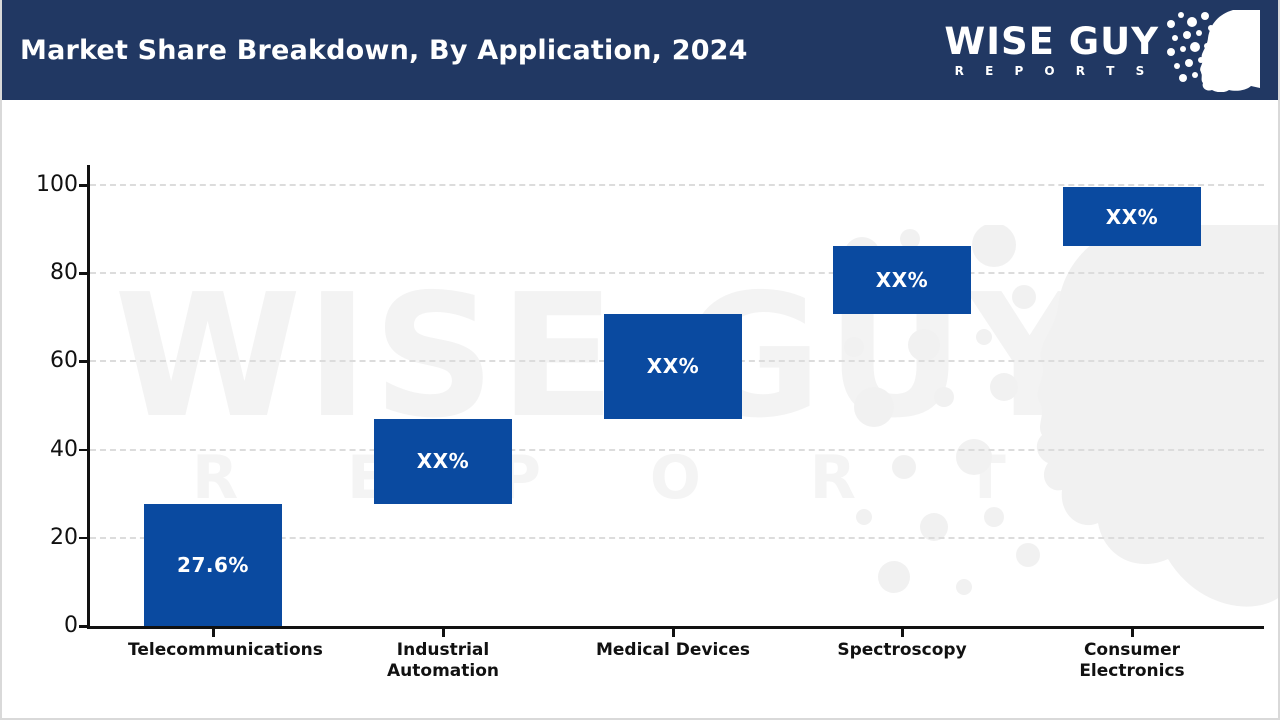 The height and width of the screenshot is (720, 1280). Describe the element at coordinates (64, 449) in the screenshot. I see `y-tick-label-40: 40` at that location.